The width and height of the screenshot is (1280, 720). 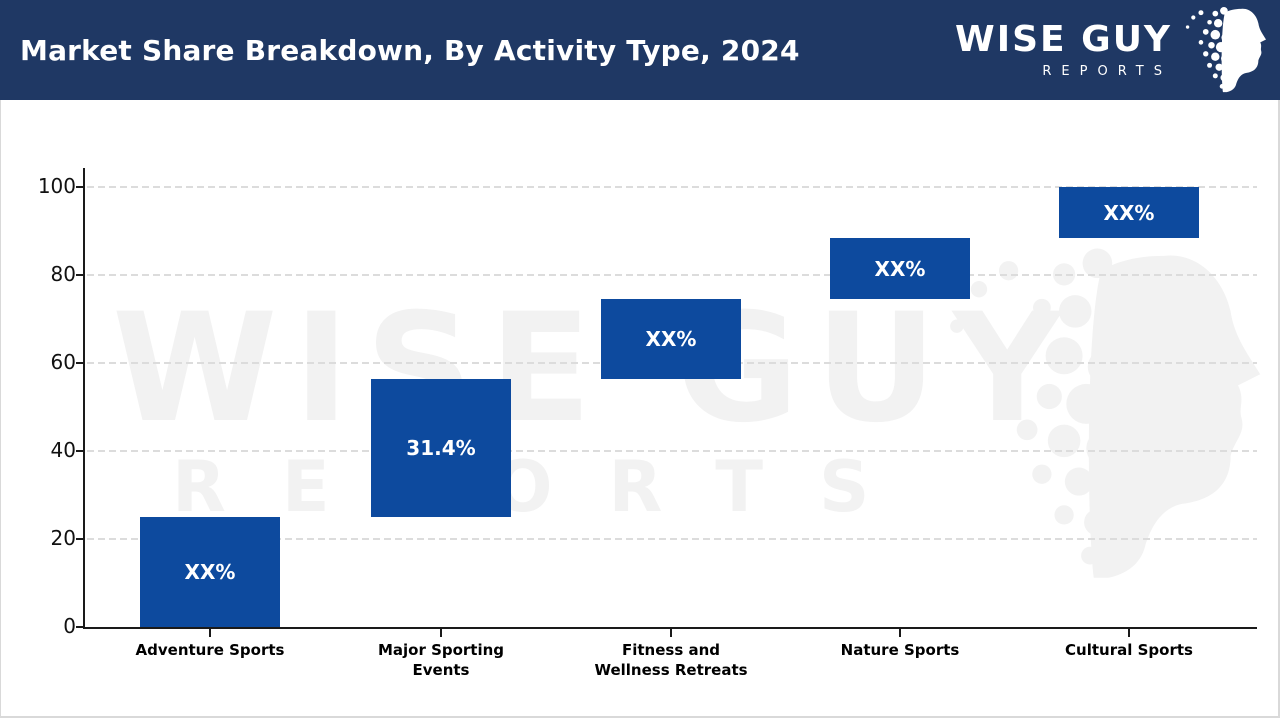 I want to click on wise-guy-logo: WISE GUY REPORTS, so click(x=1112, y=50).